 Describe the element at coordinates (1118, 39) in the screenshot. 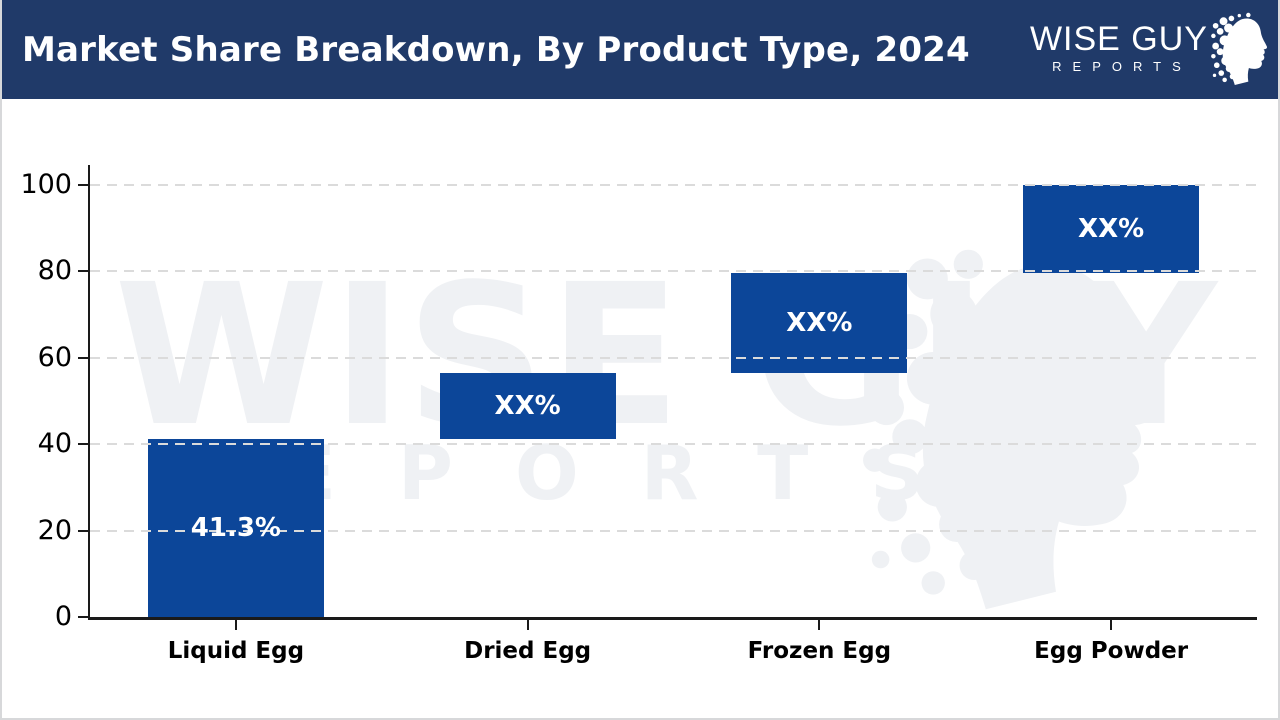

I see `logo-wordmark: WISE GUY` at that location.